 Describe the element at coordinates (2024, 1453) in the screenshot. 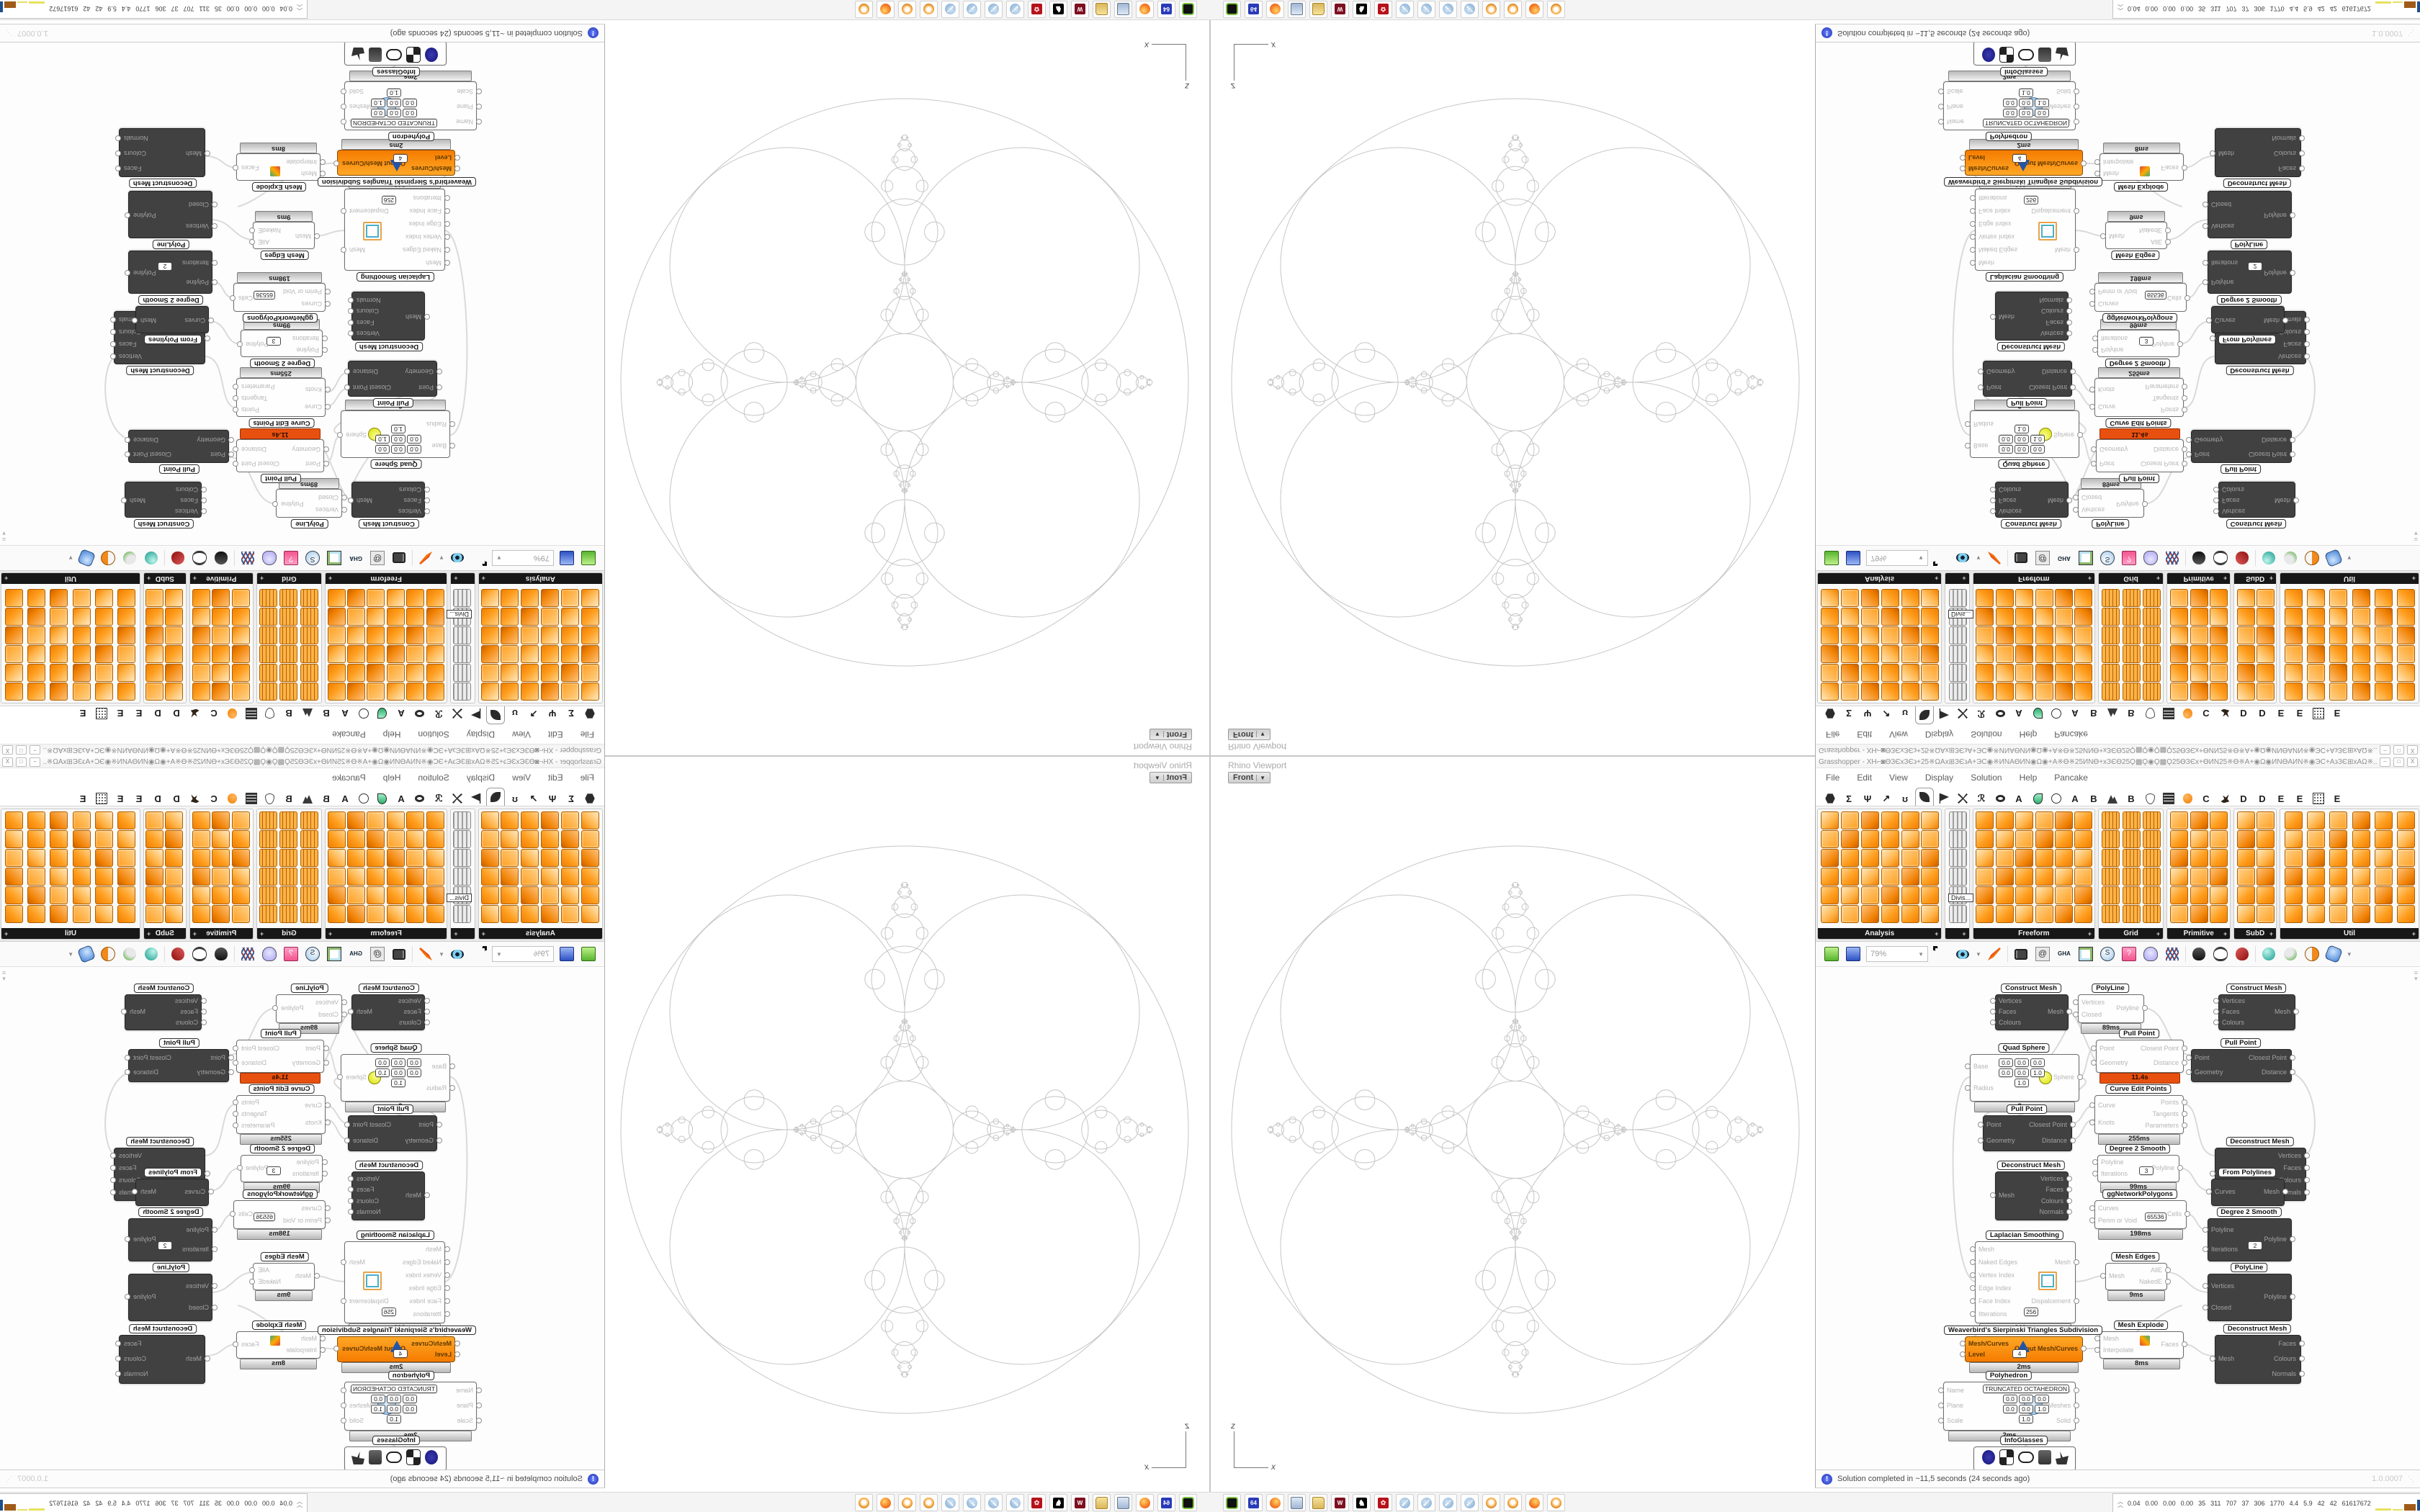

I see `gh-node-infoglasses: InfoGlasses1ms` at that location.